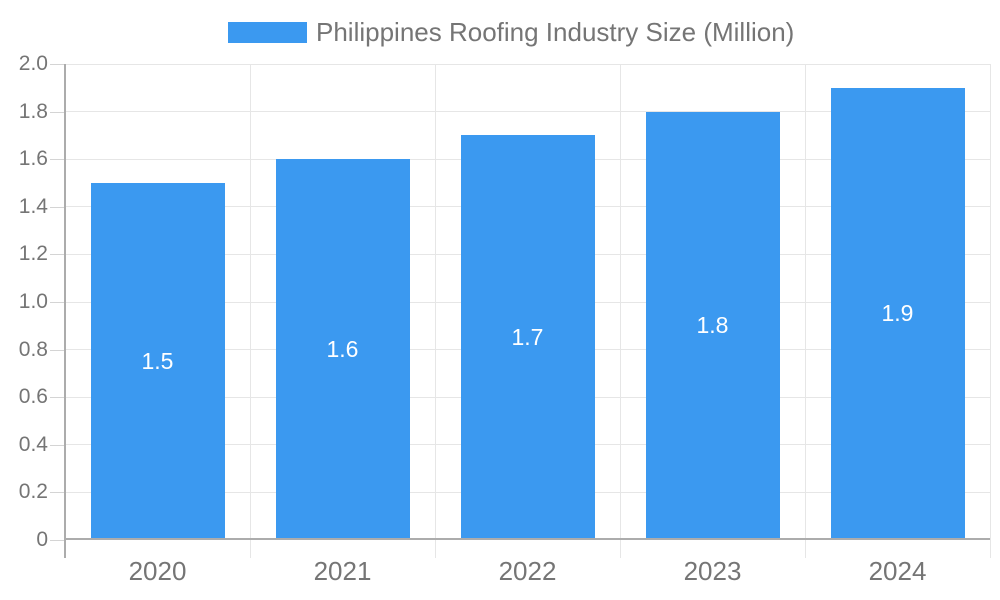 The image size is (1000, 600). I want to click on bar-value-label: 1.8, so click(712, 325).